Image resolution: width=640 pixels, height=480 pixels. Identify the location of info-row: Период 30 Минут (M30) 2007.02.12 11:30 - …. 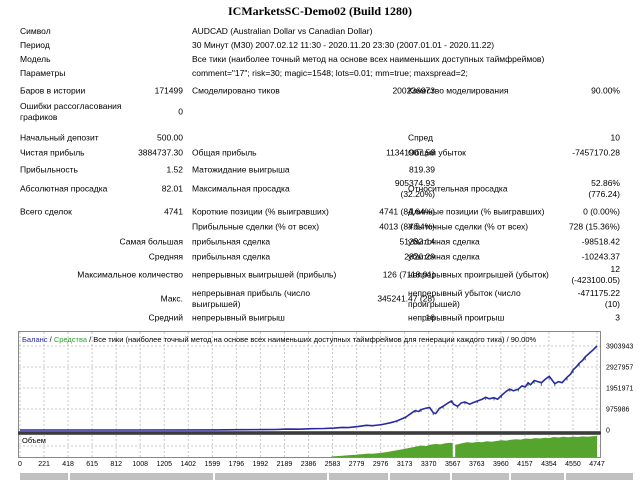
(320, 46).